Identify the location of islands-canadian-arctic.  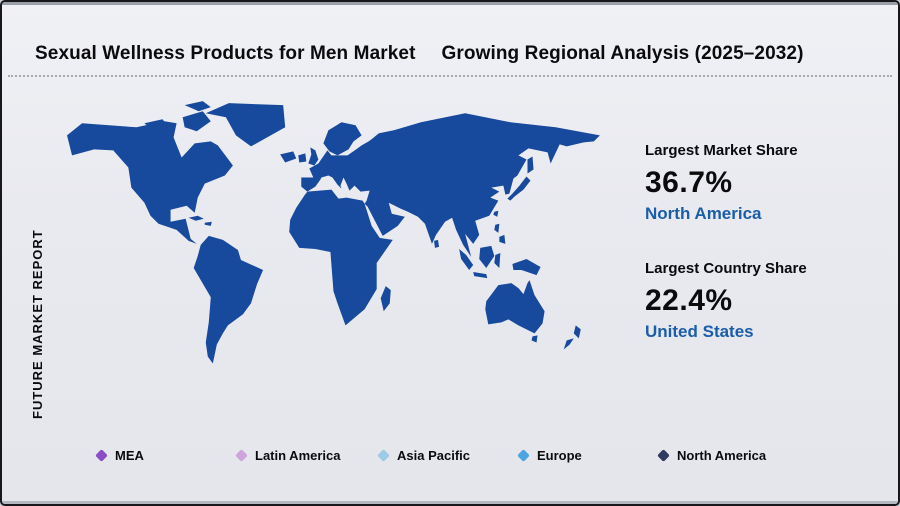
(177, 116).